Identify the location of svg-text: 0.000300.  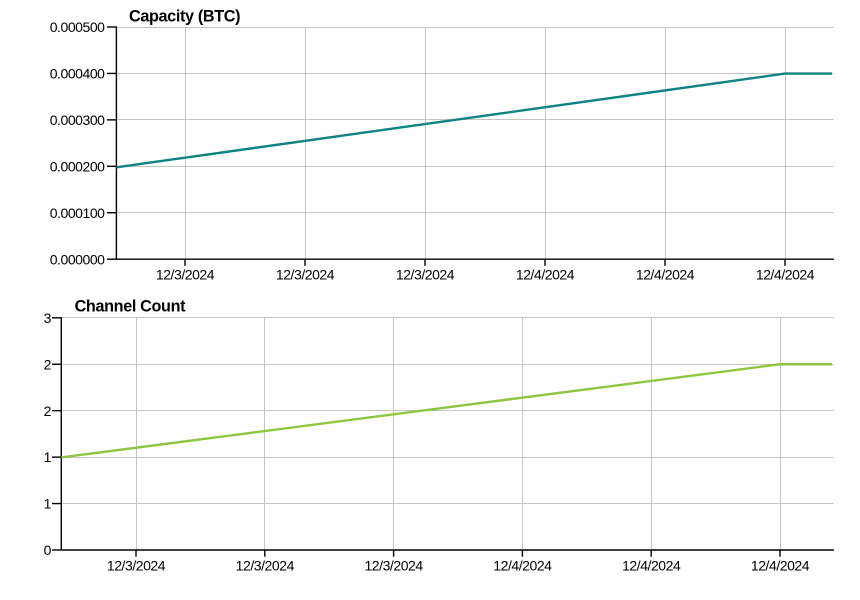
(77, 120).